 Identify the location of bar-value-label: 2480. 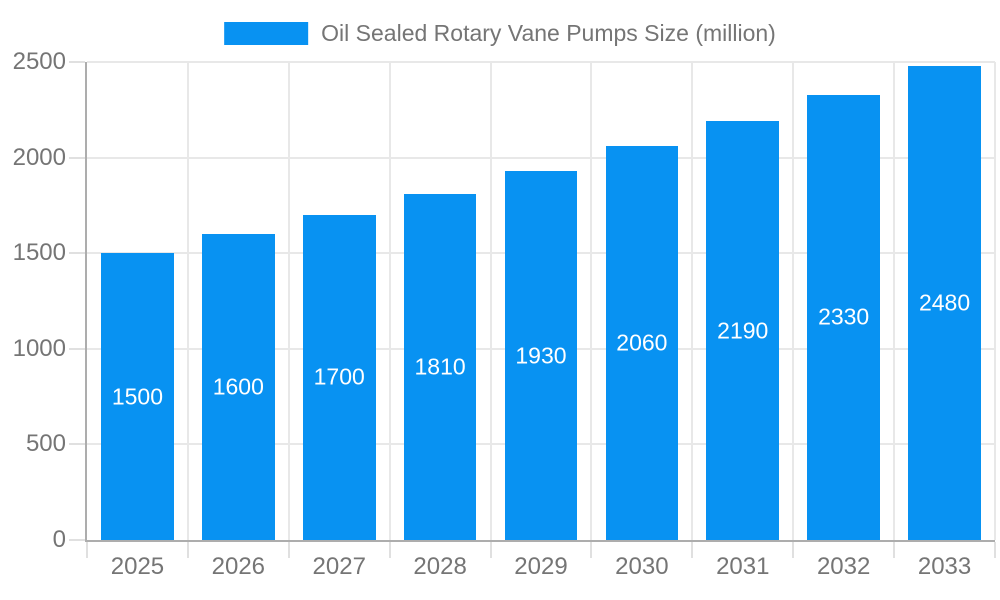
(944, 302).